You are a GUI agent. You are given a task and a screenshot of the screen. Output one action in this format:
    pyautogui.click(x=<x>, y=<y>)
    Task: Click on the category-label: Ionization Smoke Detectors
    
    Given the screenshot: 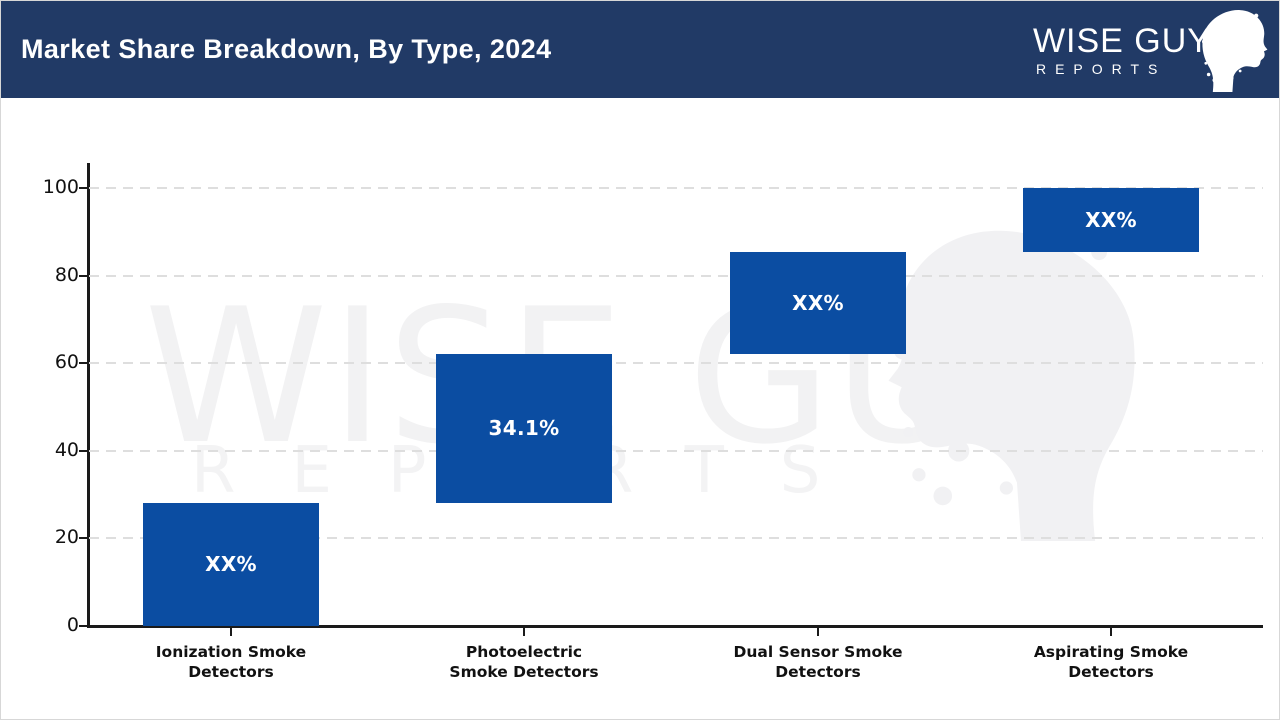 What is the action you would take?
    pyautogui.click(x=231, y=662)
    